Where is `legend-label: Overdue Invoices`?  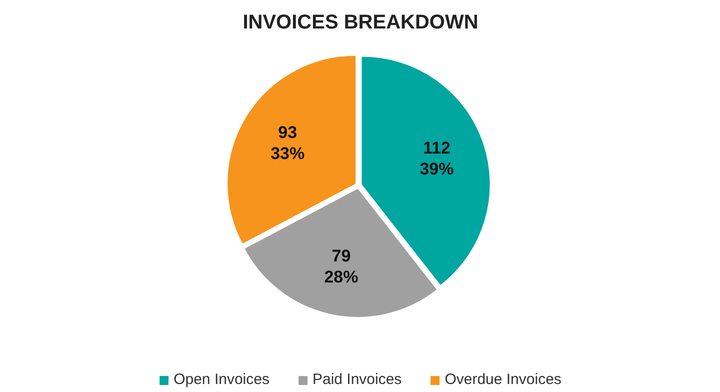 legend-label: Overdue Invoices is located at coordinates (503, 379).